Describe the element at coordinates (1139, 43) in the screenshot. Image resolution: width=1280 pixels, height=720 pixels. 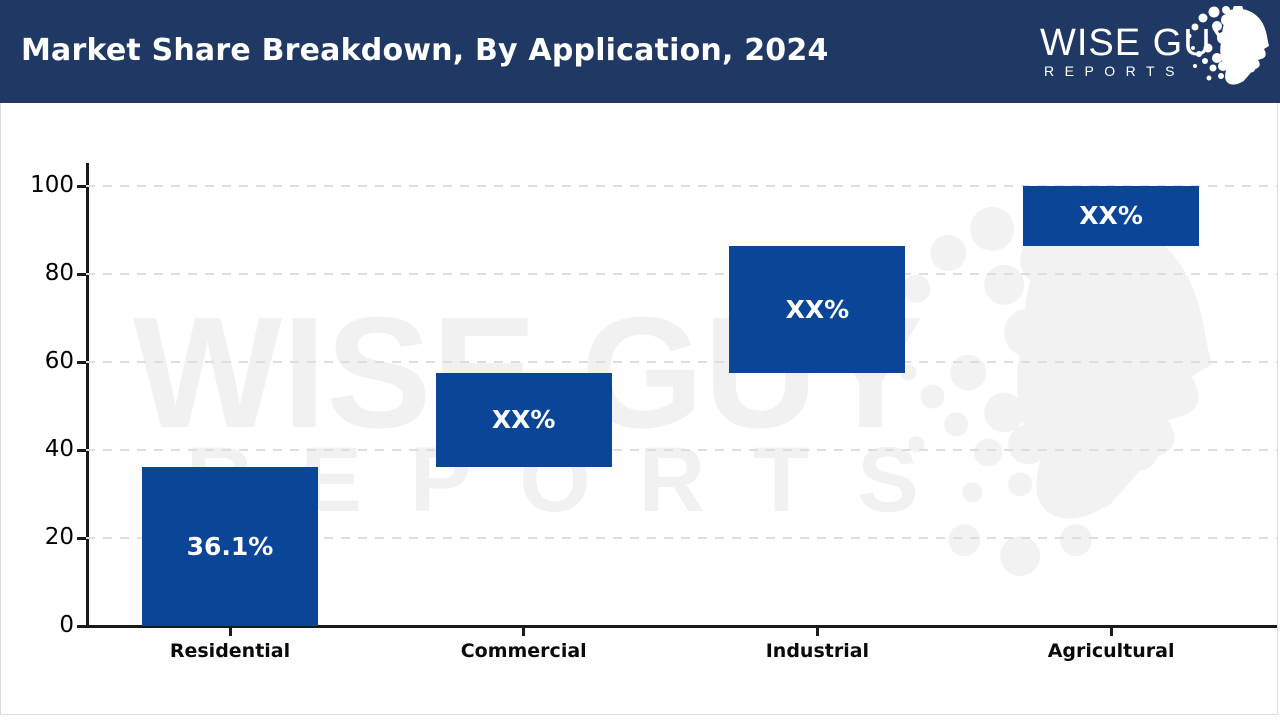
I see `logo-wordmark: WISE GUY` at that location.